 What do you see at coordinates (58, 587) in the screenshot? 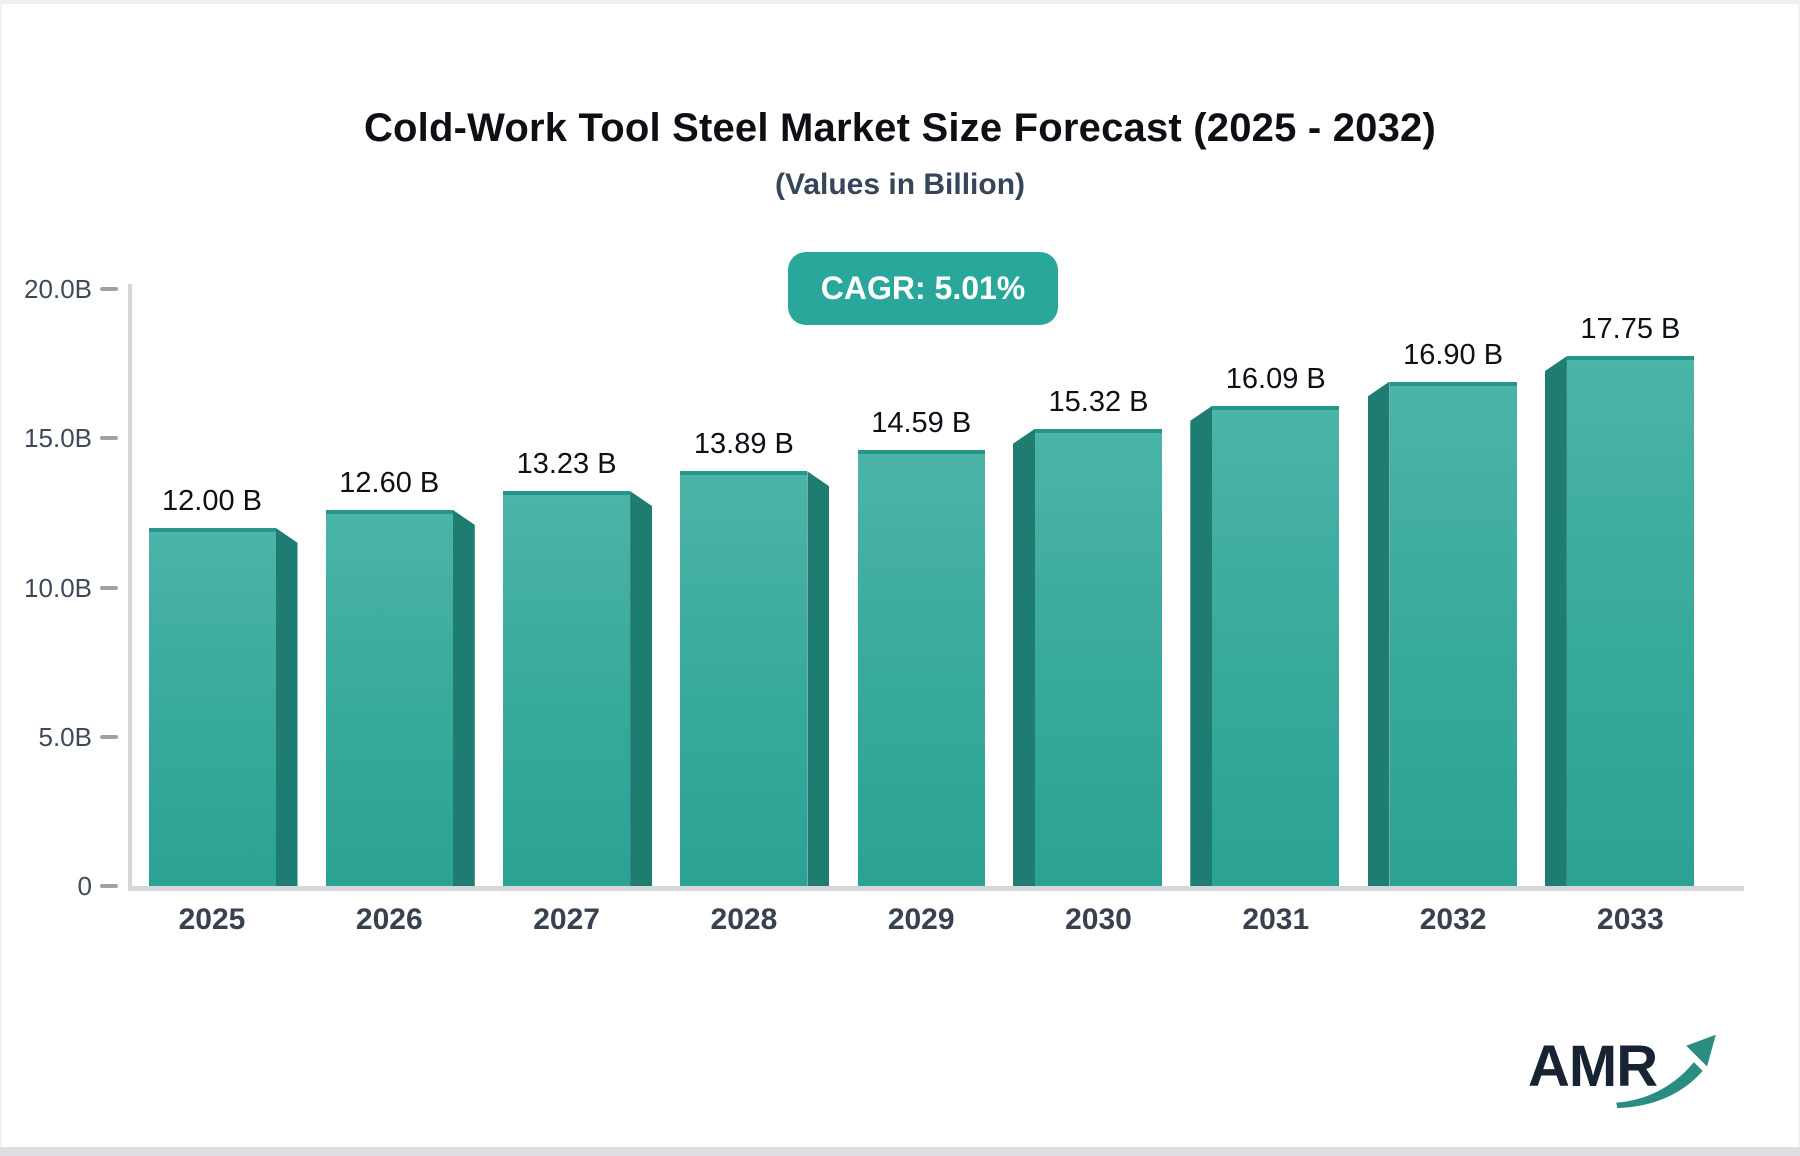
I see `y-axis-tick-label: 10.0B` at bounding box center [58, 587].